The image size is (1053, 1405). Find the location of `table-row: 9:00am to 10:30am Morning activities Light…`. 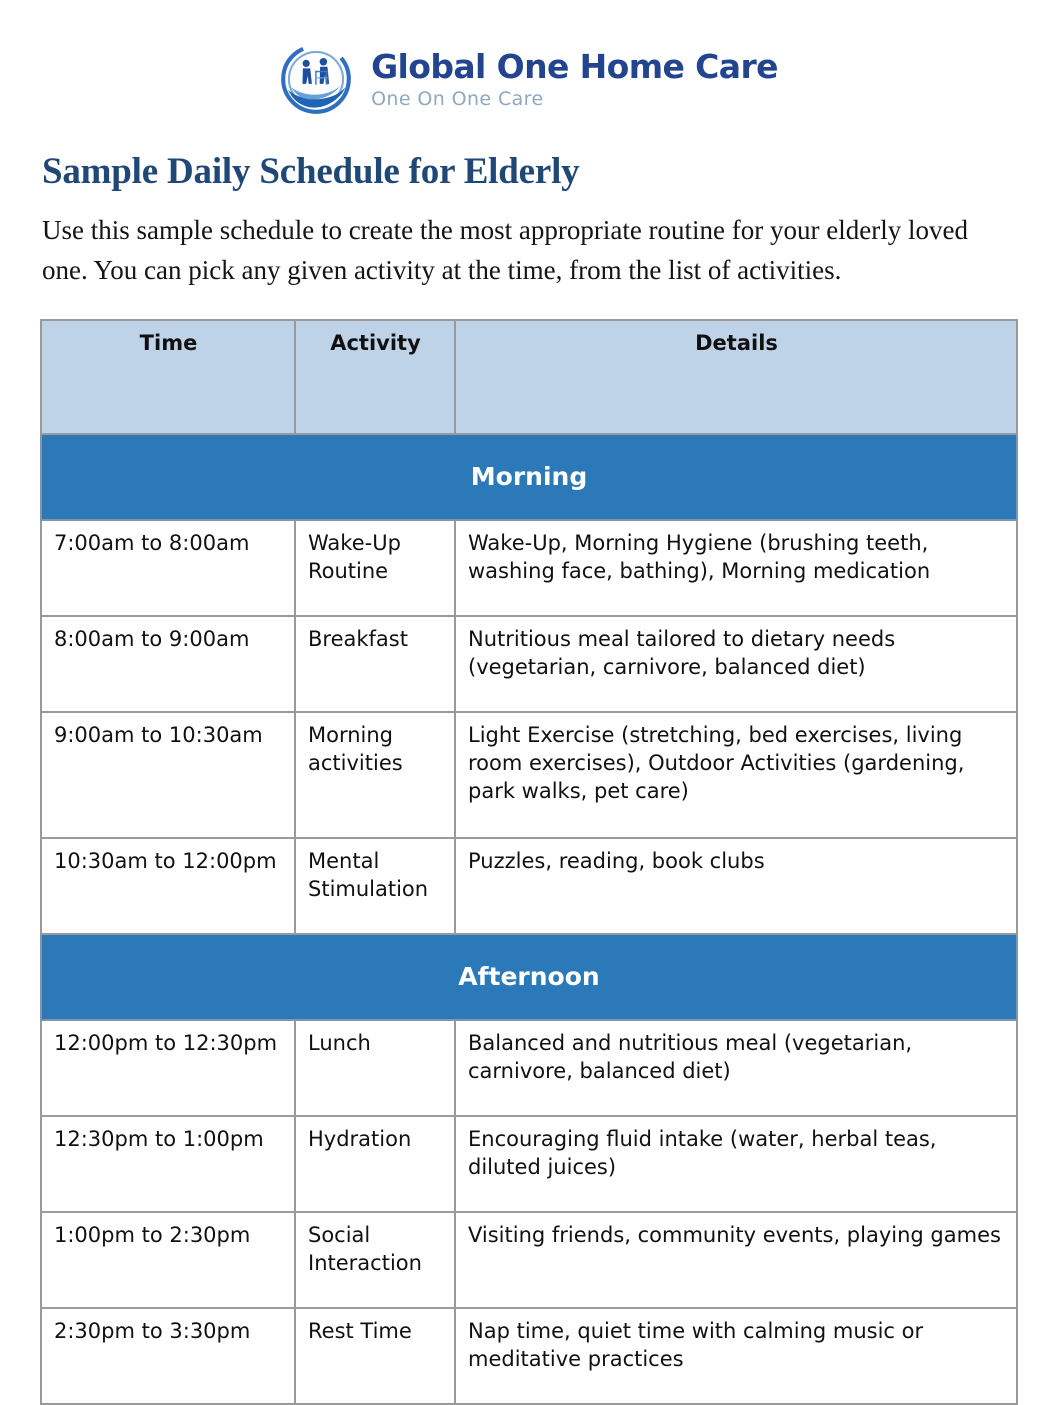

table-row: 9:00am to 10:30am Morning activities Light… is located at coordinates (529, 774).